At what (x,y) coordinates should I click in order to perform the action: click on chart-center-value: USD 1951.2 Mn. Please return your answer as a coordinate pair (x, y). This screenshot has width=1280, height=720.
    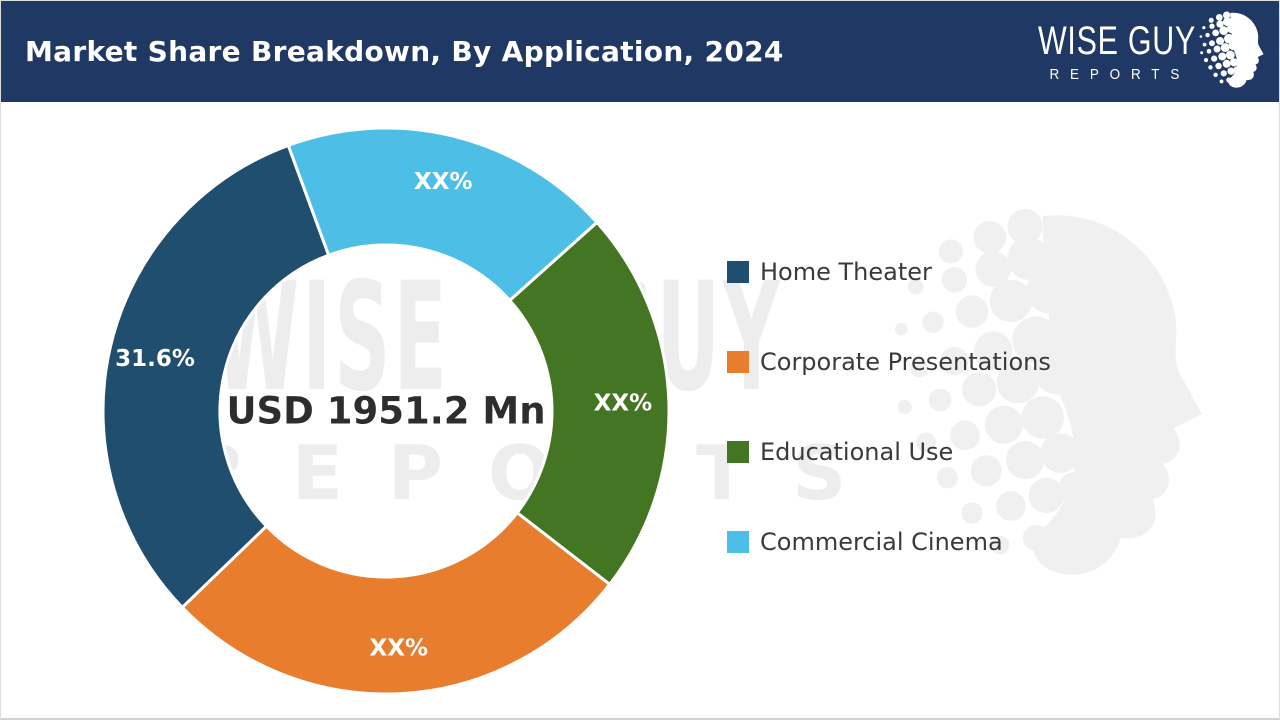
    Looking at the image, I should click on (386, 411).